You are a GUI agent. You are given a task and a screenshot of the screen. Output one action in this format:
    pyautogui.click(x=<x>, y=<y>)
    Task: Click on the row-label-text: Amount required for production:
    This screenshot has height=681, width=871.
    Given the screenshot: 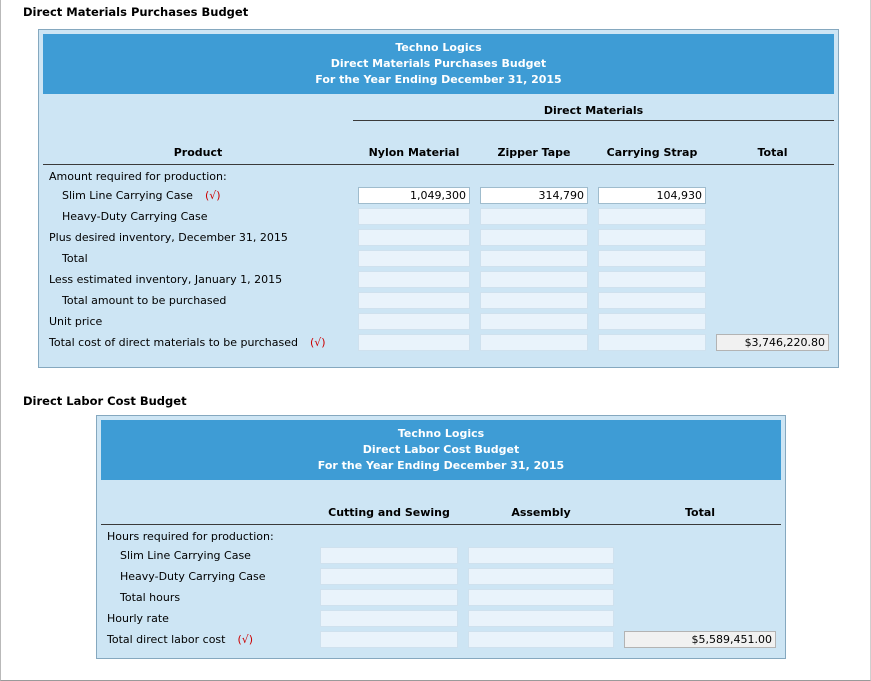 What is the action you would take?
    pyautogui.click(x=138, y=176)
    